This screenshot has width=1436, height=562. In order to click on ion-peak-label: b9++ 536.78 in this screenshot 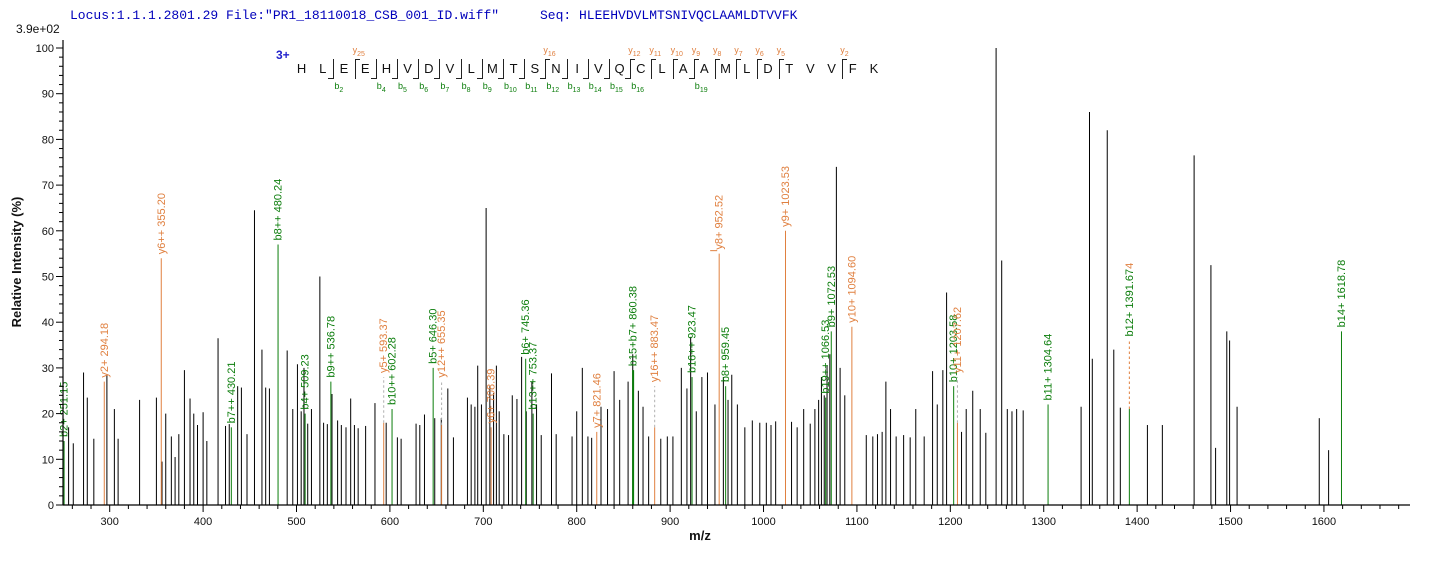, I will do `click(331, 347)`.